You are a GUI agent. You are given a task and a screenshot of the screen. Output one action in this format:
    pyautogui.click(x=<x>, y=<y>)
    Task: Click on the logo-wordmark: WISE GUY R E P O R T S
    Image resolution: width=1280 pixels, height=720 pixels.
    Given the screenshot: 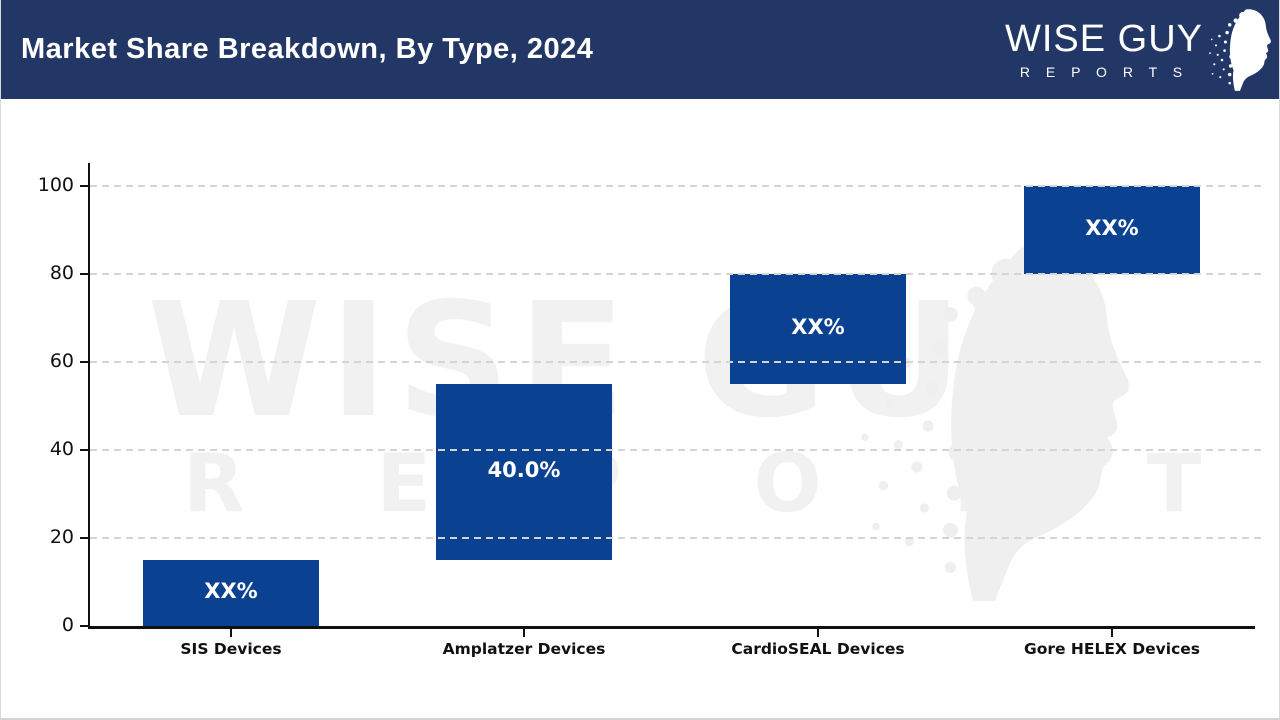 What is the action you would take?
    pyautogui.click(x=1104, y=49)
    